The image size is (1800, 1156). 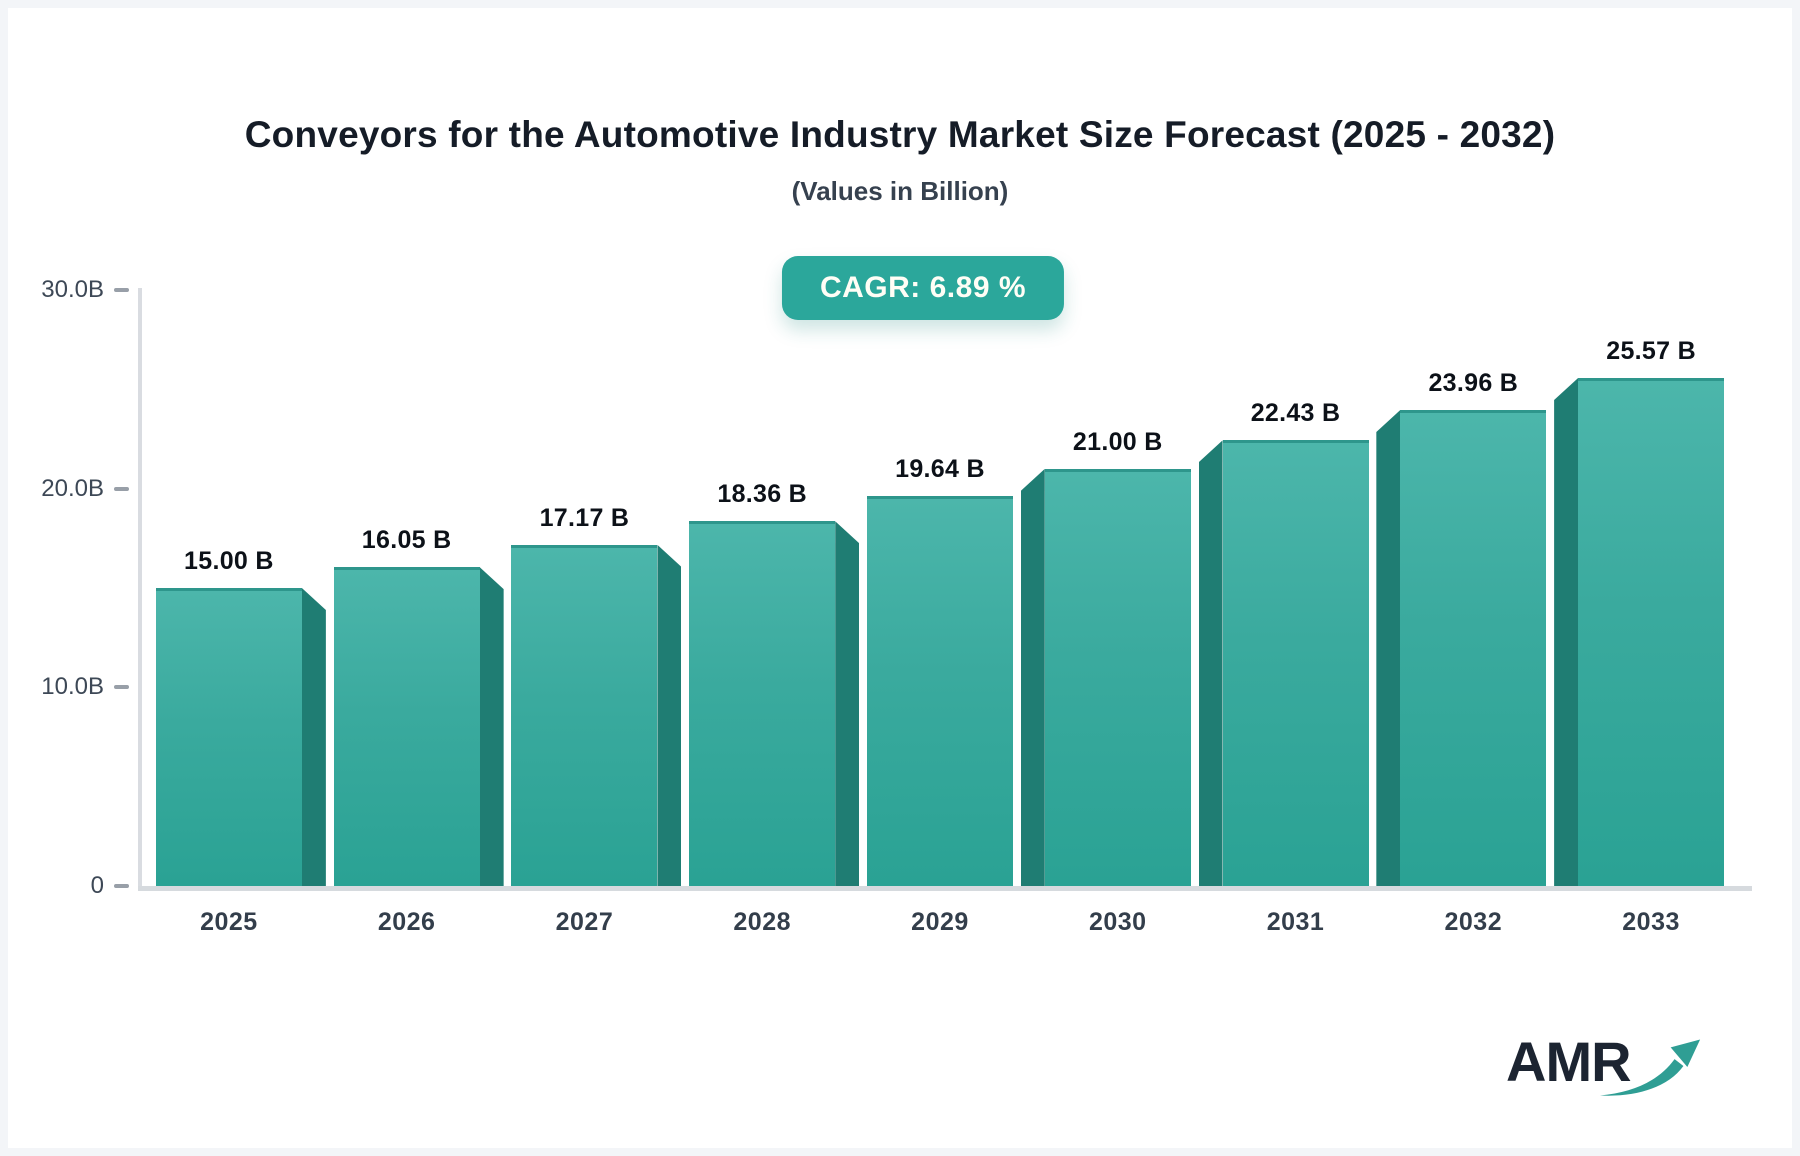 What do you see at coordinates (1117, 441) in the screenshot?
I see `bar-value-label: 21.00 B` at bounding box center [1117, 441].